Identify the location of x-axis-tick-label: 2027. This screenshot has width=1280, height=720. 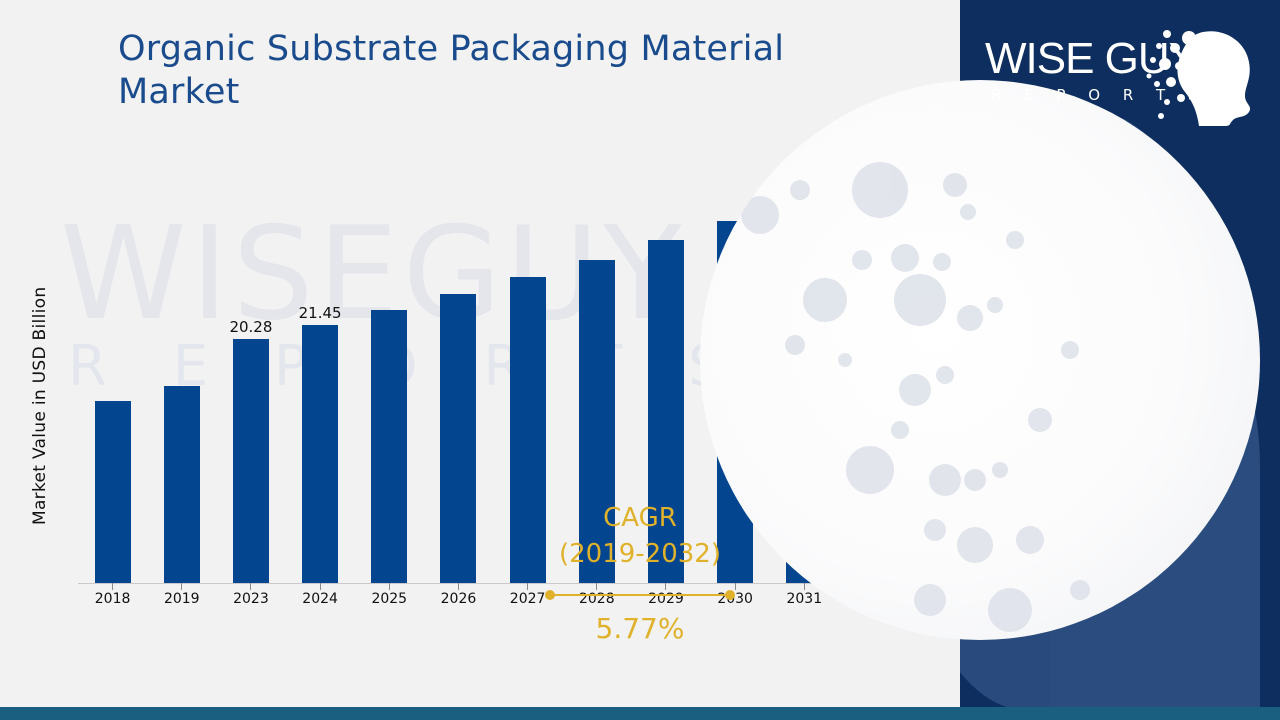
(527, 599).